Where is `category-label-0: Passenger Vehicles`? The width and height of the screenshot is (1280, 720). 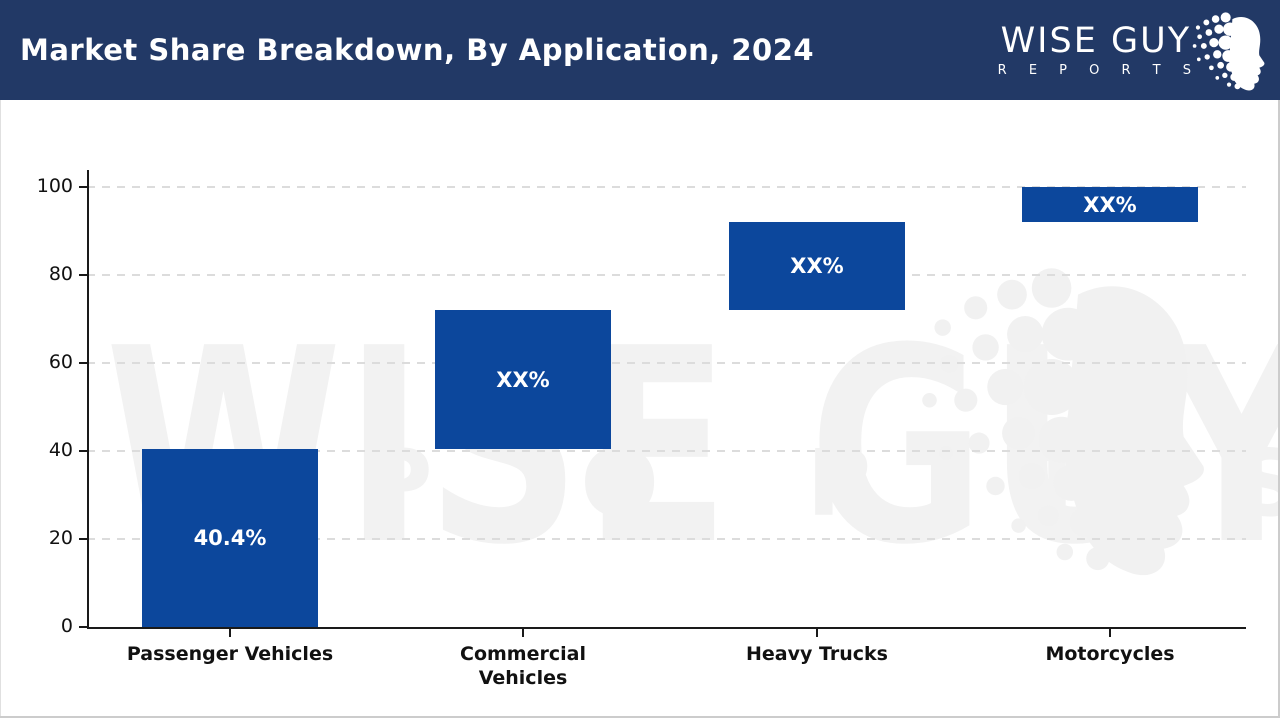 category-label-0: Passenger Vehicles is located at coordinates (230, 654).